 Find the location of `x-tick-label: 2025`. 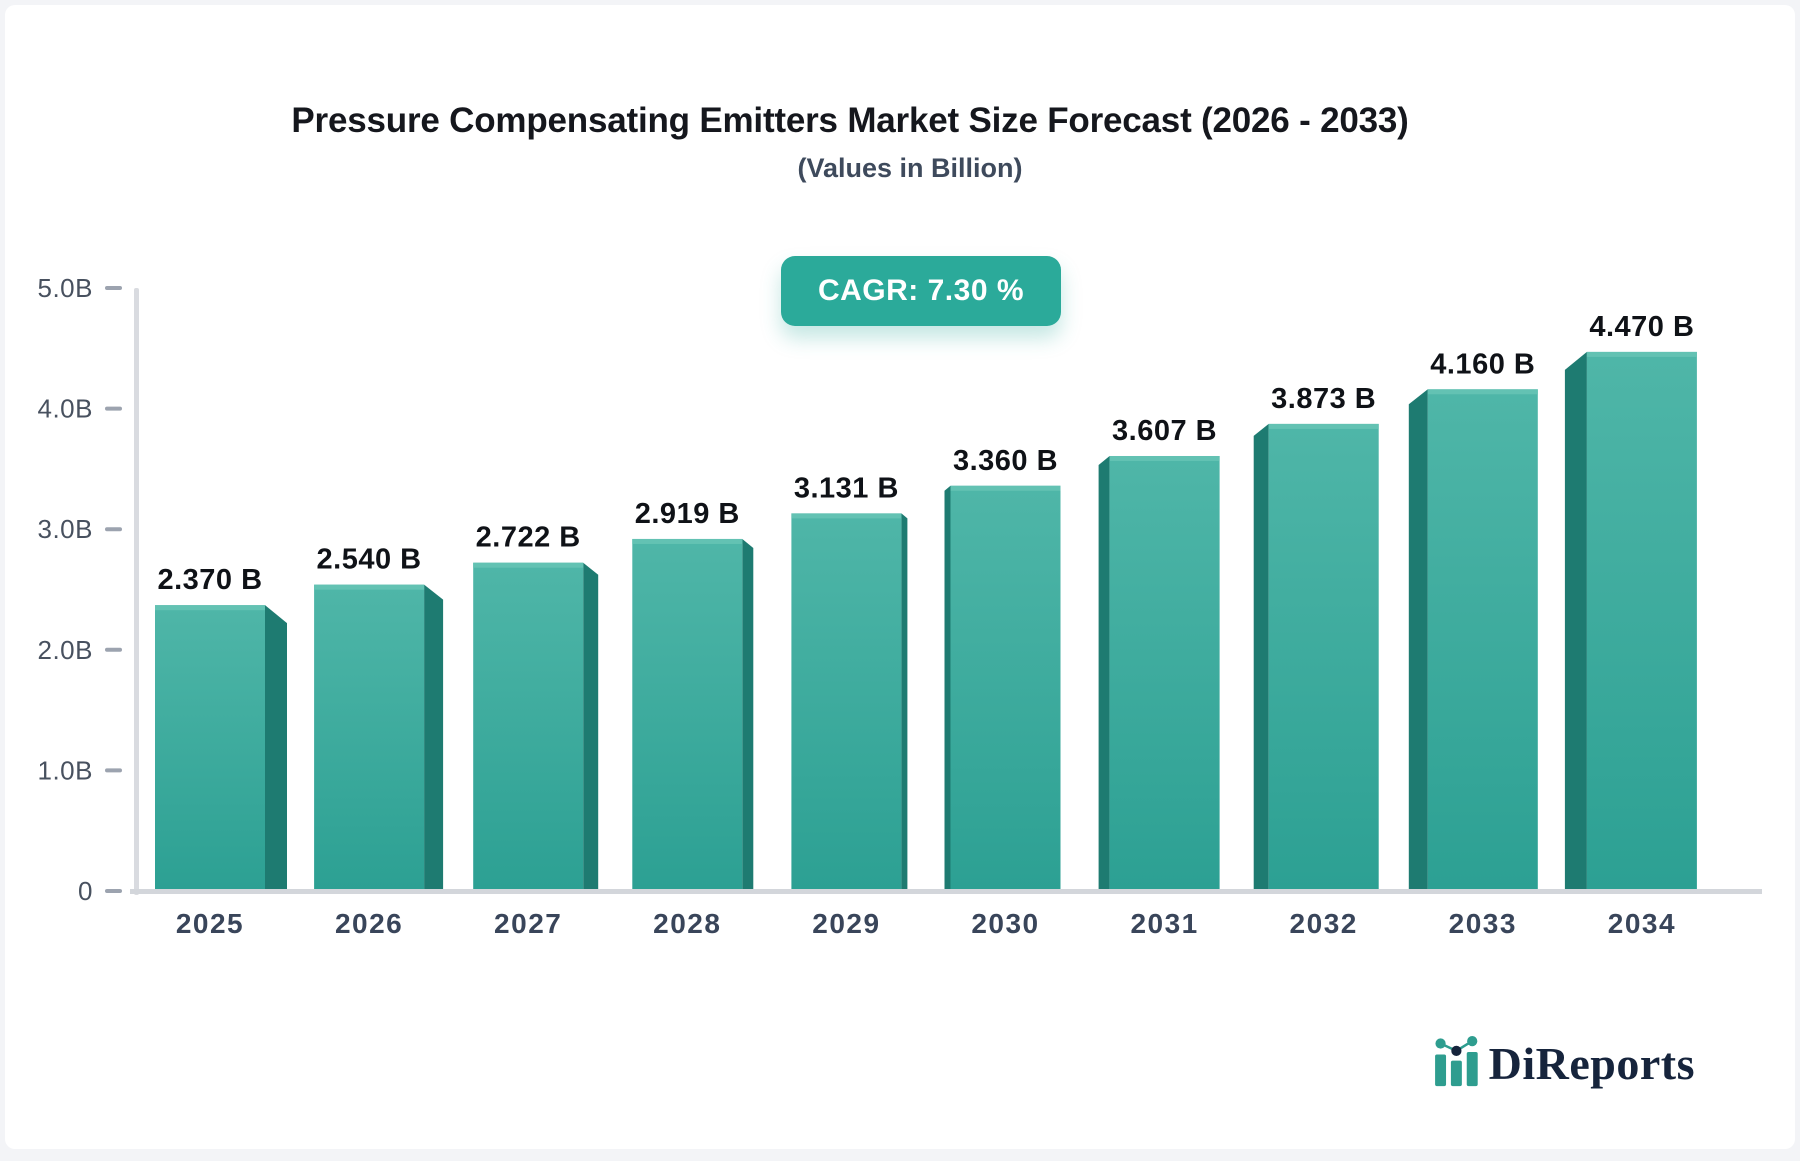

x-tick-label: 2025 is located at coordinates (210, 923).